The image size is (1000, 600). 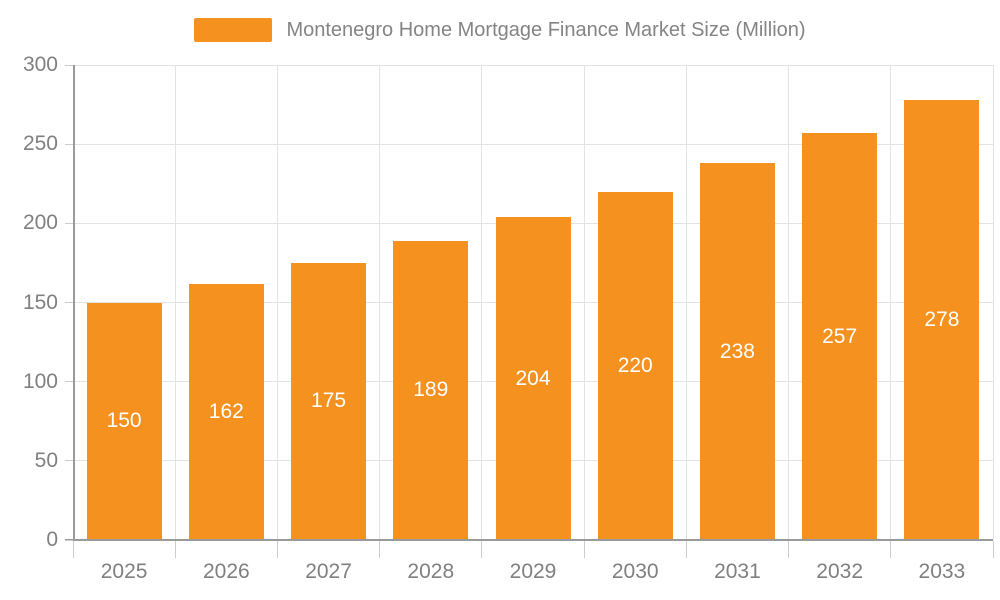 I want to click on x-axis-line, so click(x=529, y=540).